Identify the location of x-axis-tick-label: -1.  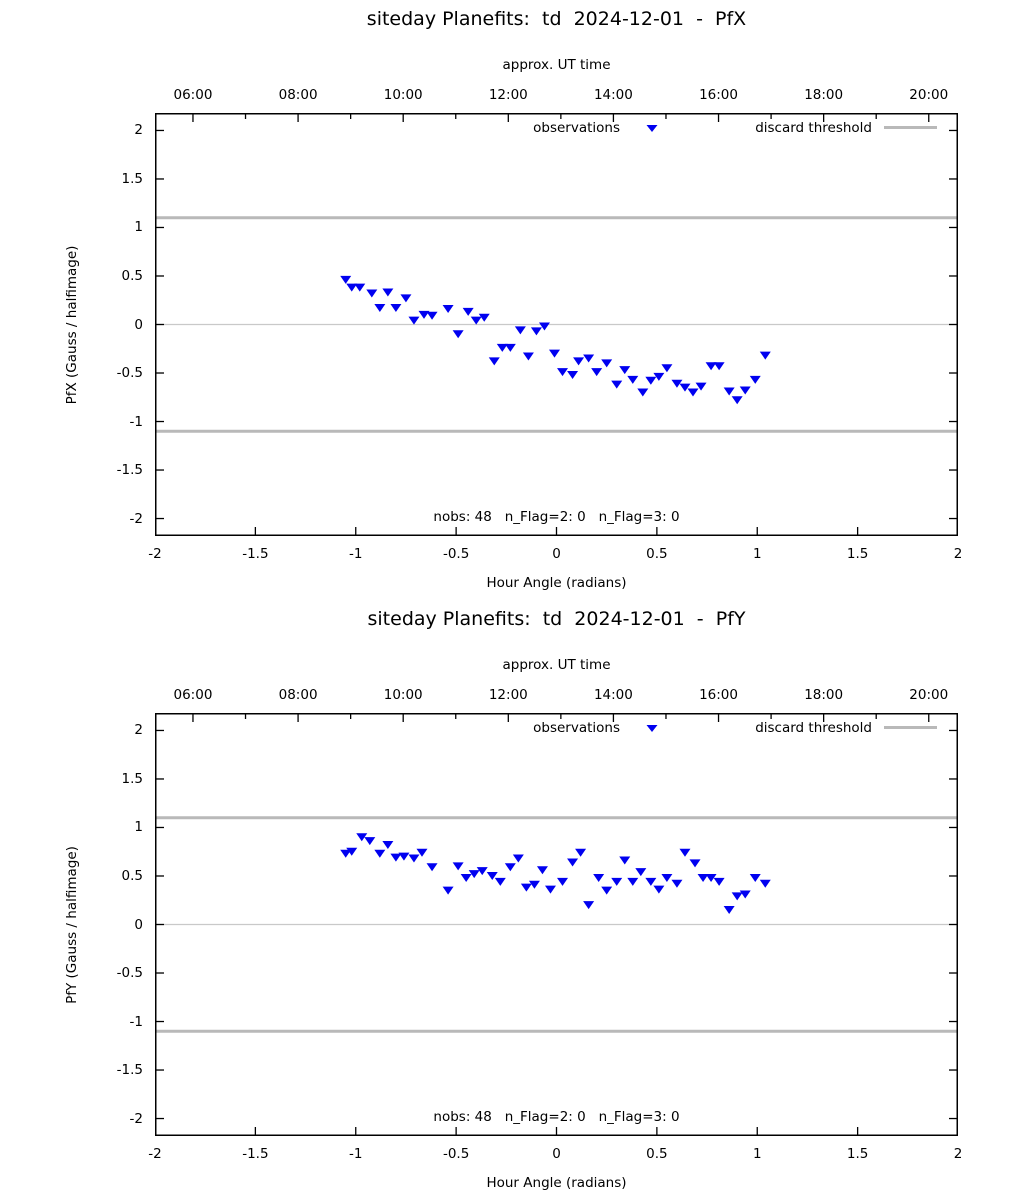
(356, 554).